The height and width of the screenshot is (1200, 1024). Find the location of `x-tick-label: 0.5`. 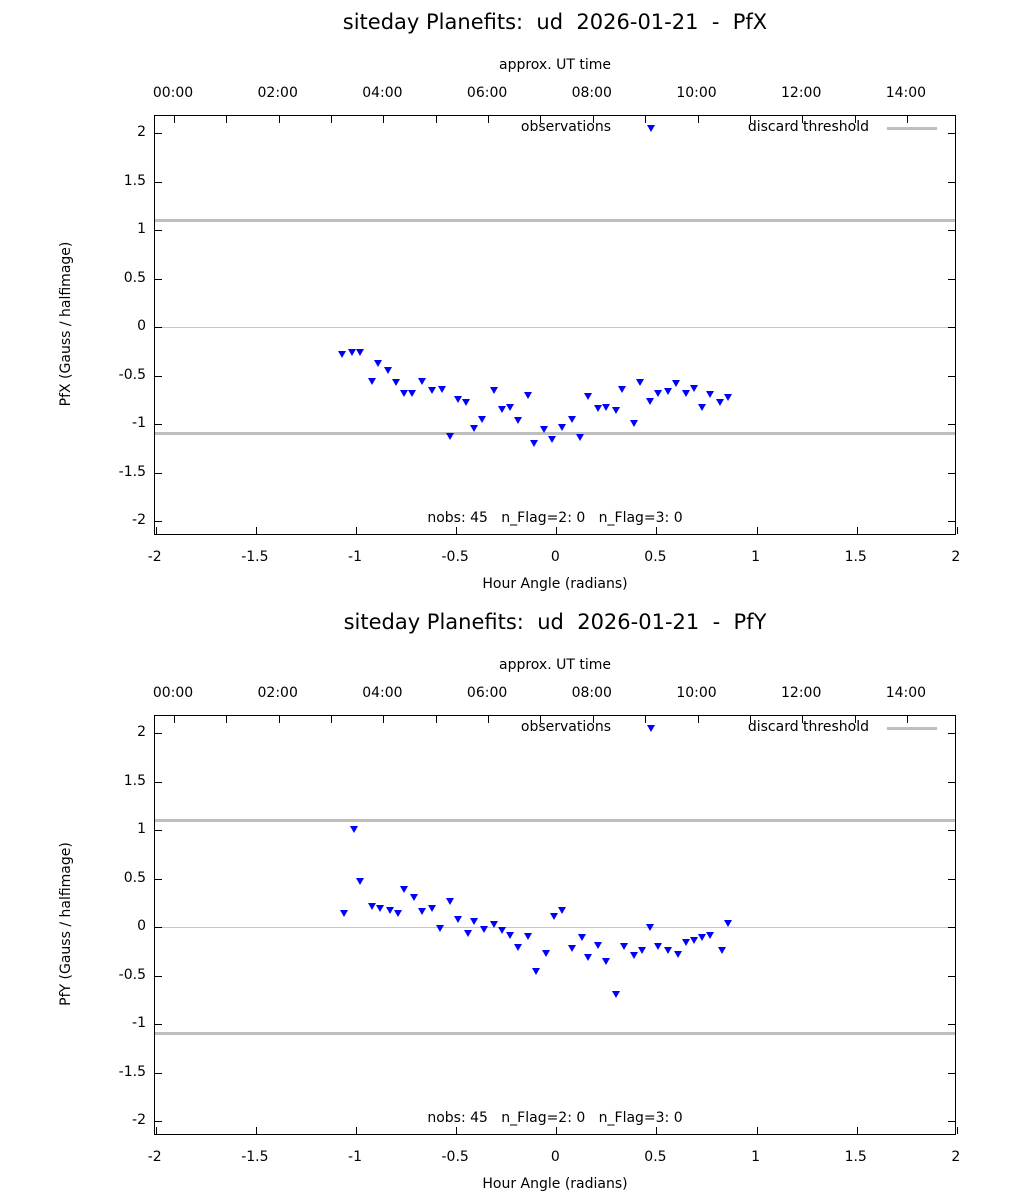

x-tick-label: 0.5 is located at coordinates (655, 557).